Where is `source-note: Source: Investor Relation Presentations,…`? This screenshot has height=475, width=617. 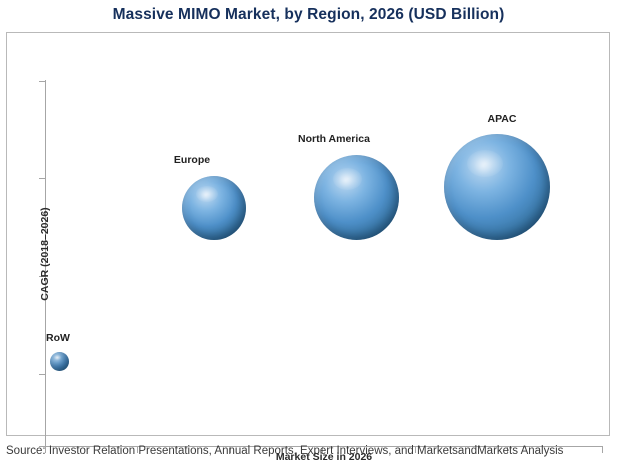
source-note: Source: Investor Relation Presentations,… is located at coordinates (285, 451).